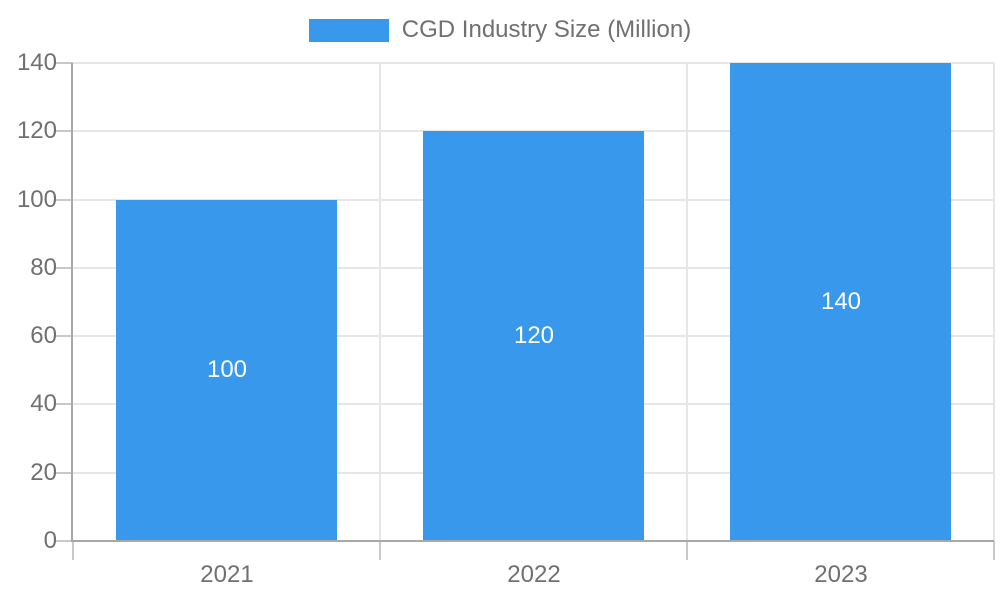 Image resolution: width=1000 pixels, height=600 pixels. I want to click on y-axis-tick-label: 140, so click(36, 62).